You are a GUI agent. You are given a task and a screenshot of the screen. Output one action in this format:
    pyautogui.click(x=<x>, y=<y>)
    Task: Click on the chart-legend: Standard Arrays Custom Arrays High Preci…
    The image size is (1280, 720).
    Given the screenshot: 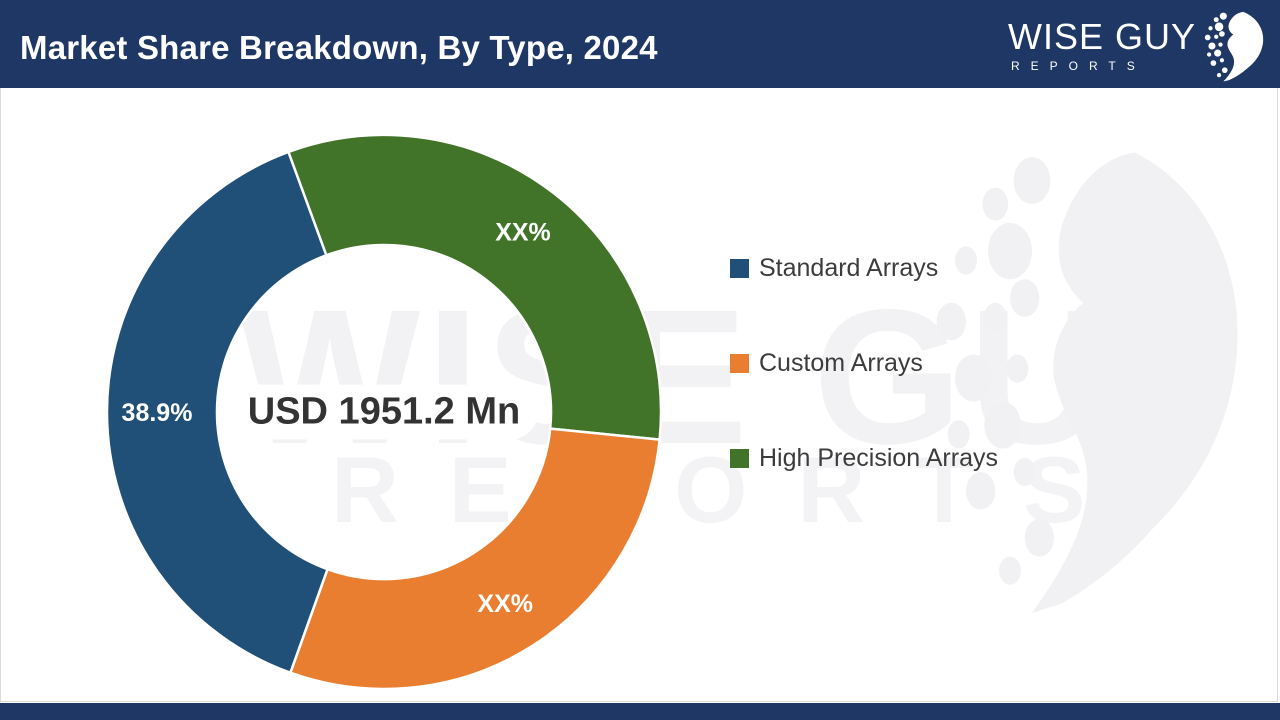 What is the action you would take?
    pyautogui.click(x=864, y=396)
    